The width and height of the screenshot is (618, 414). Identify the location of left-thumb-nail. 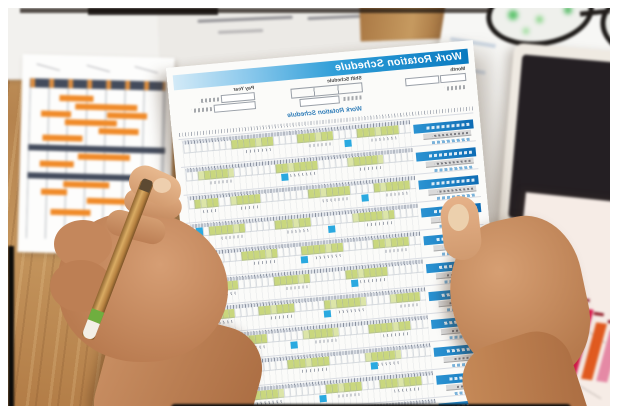
(162, 185).